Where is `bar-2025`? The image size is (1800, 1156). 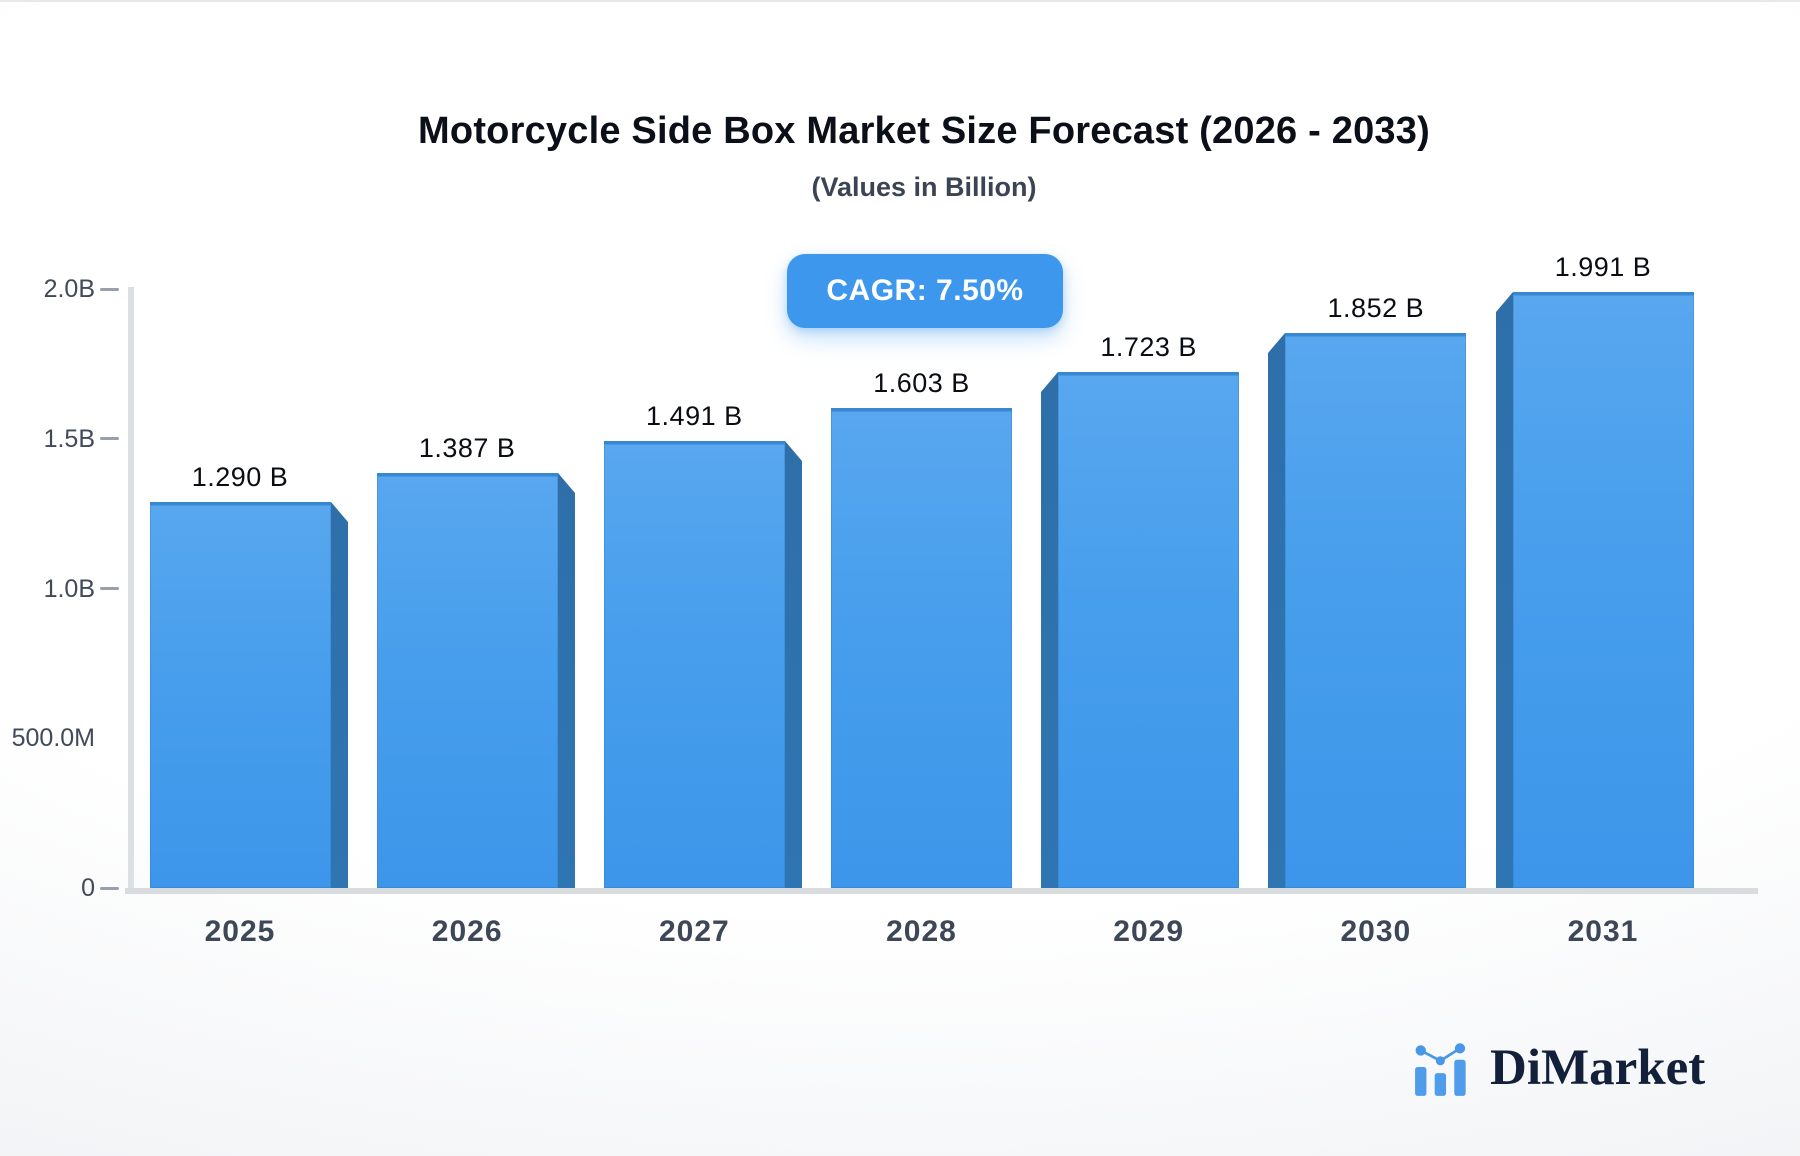
bar-2025 is located at coordinates (240, 695).